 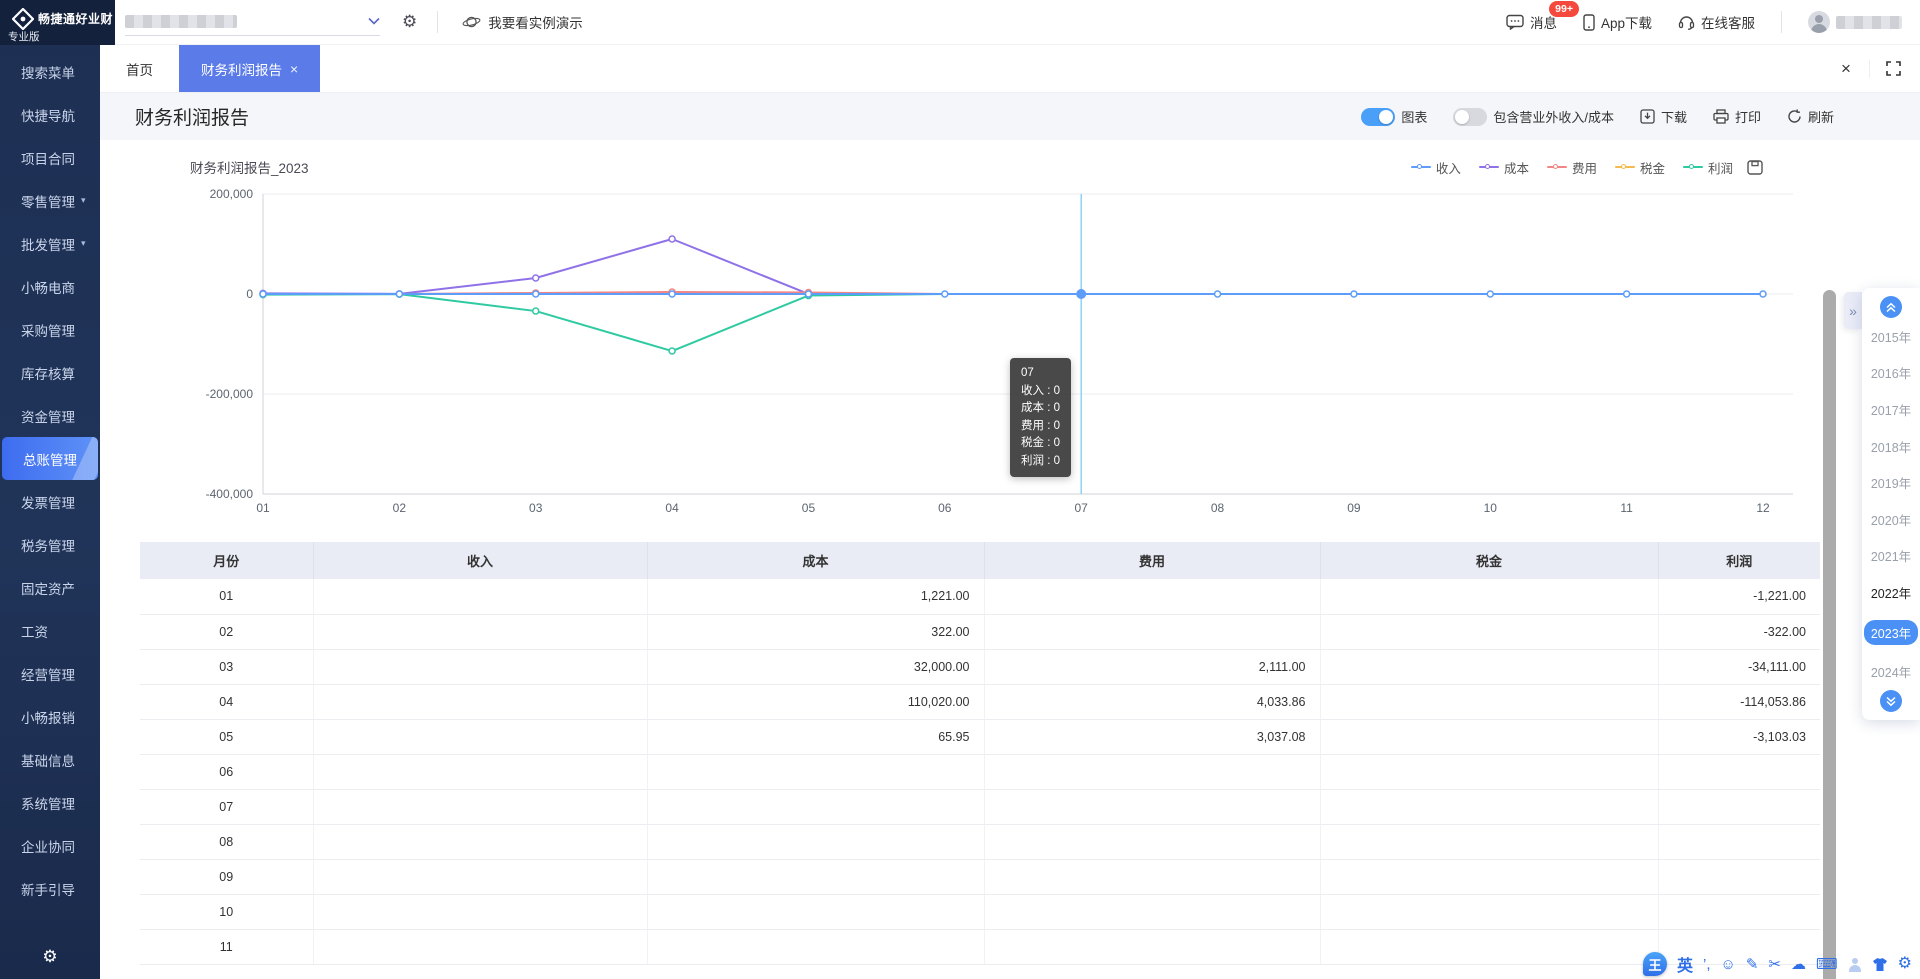 What do you see at coordinates (1503, 167) in the screenshot?
I see `legend-item: 成本` at bounding box center [1503, 167].